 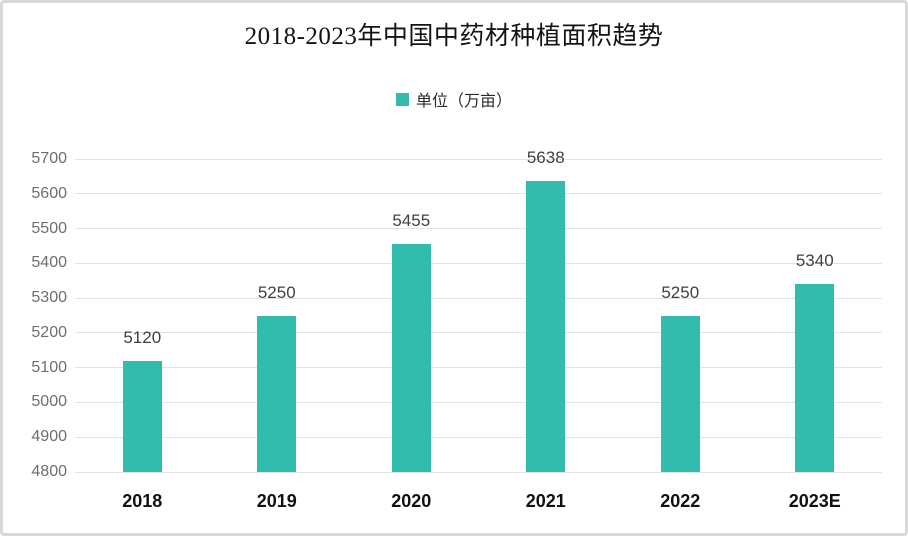 I want to click on x-axis-tick-2022: 2022, so click(x=680, y=501).